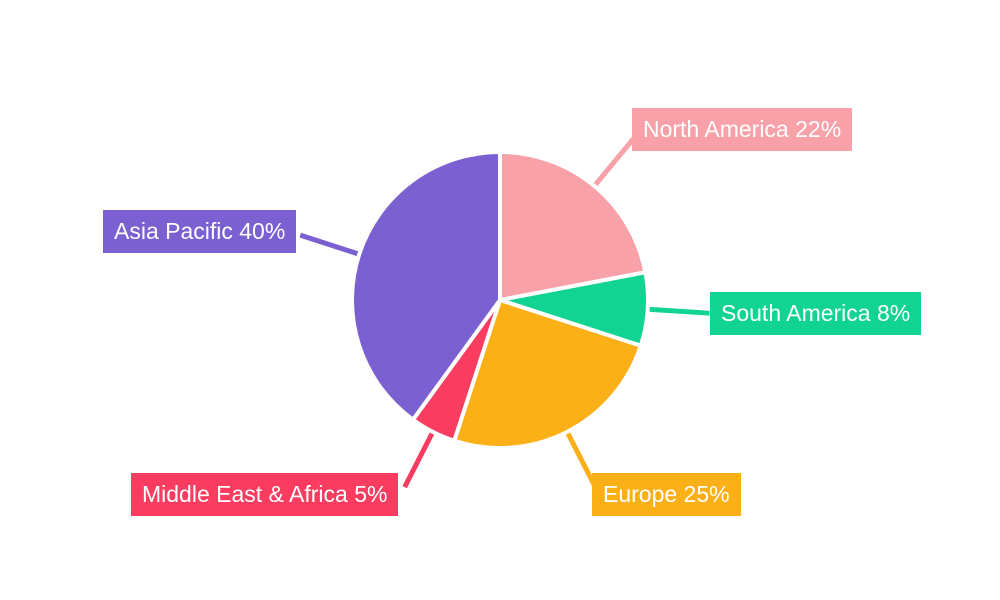 This screenshot has height=600, width=1000. I want to click on label-middle-east-africa: Middle East & Africa 5%, so click(265, 494).